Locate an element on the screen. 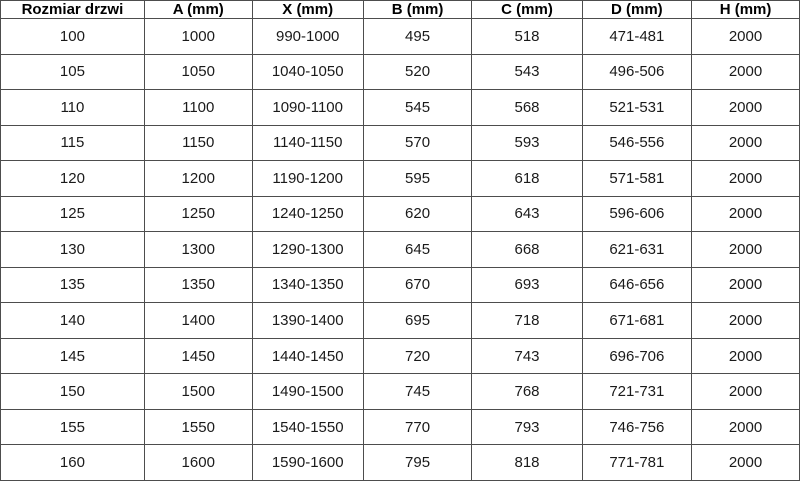 The width and height of the screenshot is (800, 481). table-cell: 770 is located at coordinates (417, 427).